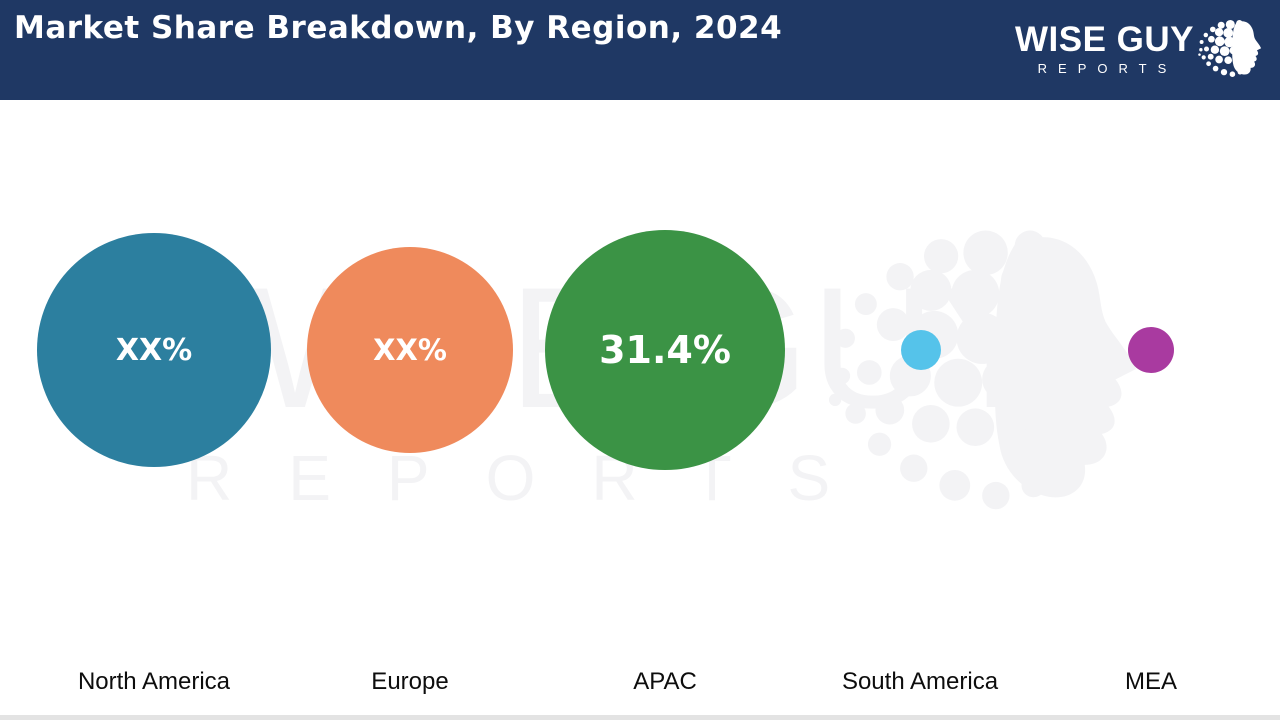 The image size is (1280, 720). Describe the element at coordinates (398, 28) in the screenshot. I see `page-title: Market Share Breakdown, By Region, 2024` at that location.